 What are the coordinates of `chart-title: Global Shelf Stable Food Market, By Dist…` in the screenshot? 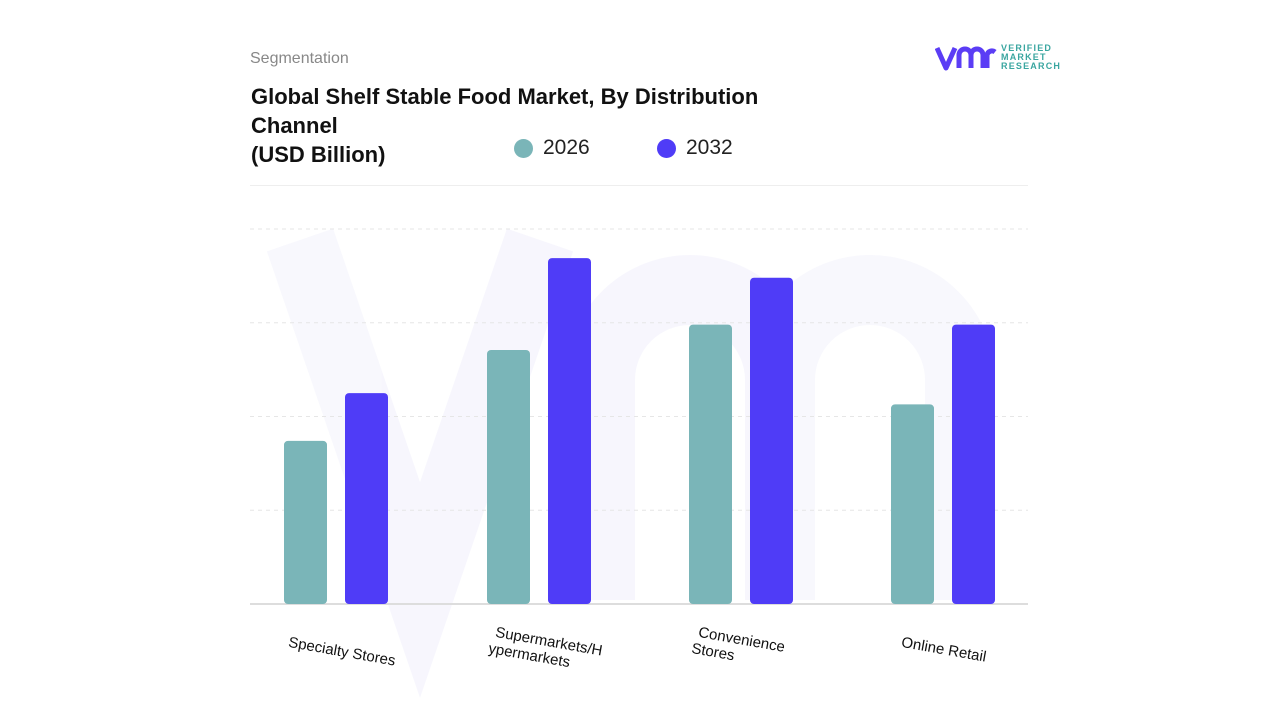 It's located at (551, 125).